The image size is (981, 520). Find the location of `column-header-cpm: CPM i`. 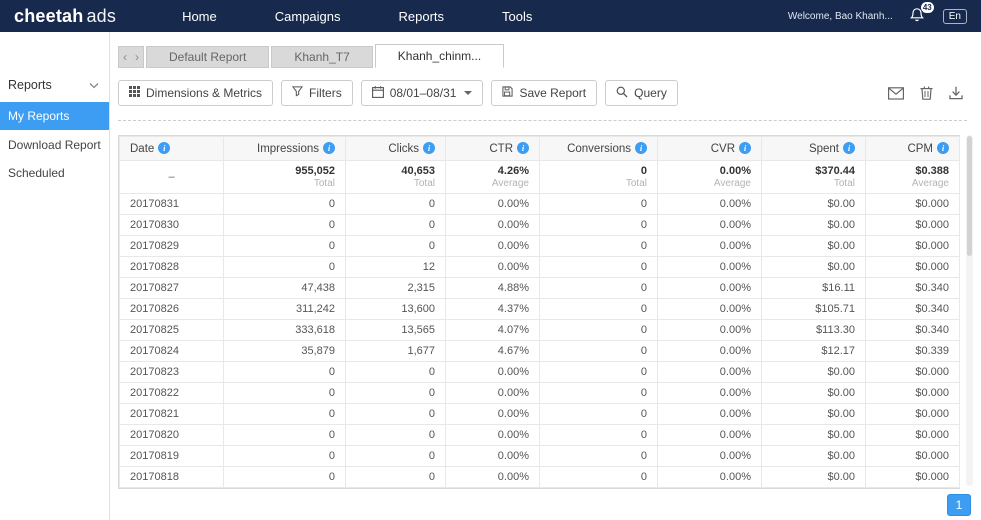

column-header-cpm: CPM i is located at coordinates (912, 148).